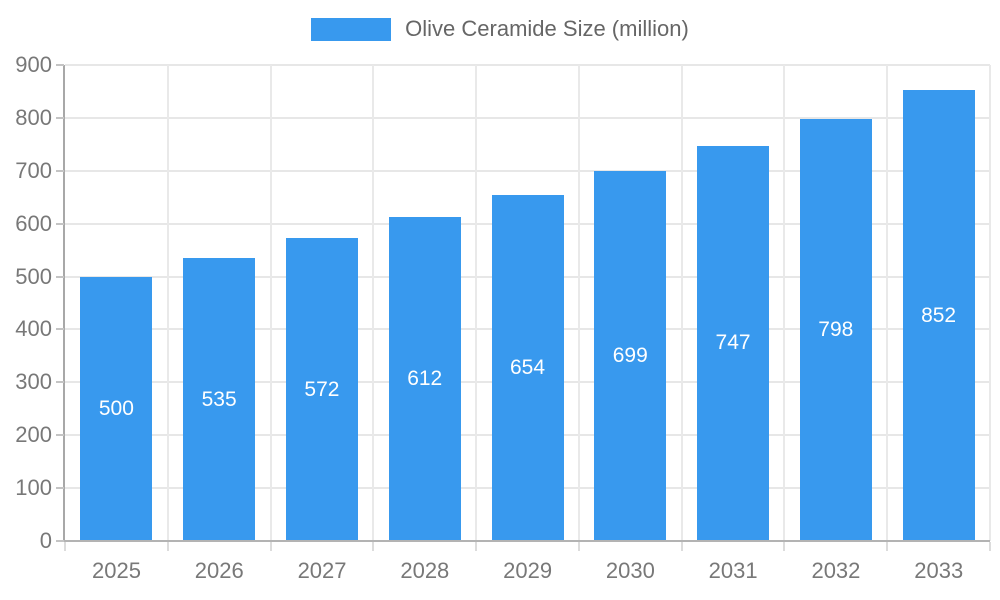  I want to click on chart-legend: Olive Ceramide Size (million), so click(500, 29).